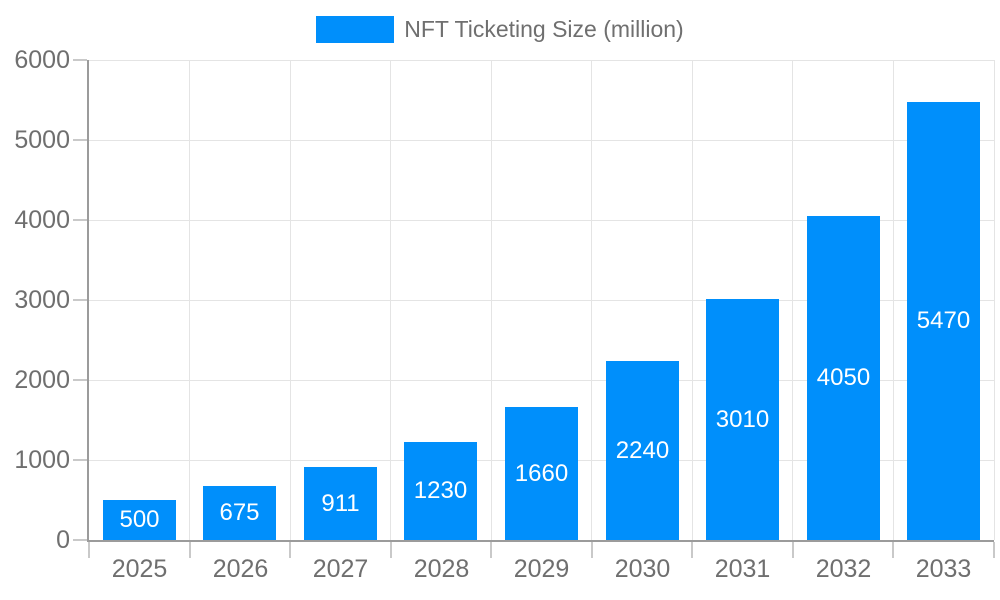 The height and width of the screenshot is (600, 1000). I want to click on legend: NFT Ticketing Size (million), so click(500, 29).